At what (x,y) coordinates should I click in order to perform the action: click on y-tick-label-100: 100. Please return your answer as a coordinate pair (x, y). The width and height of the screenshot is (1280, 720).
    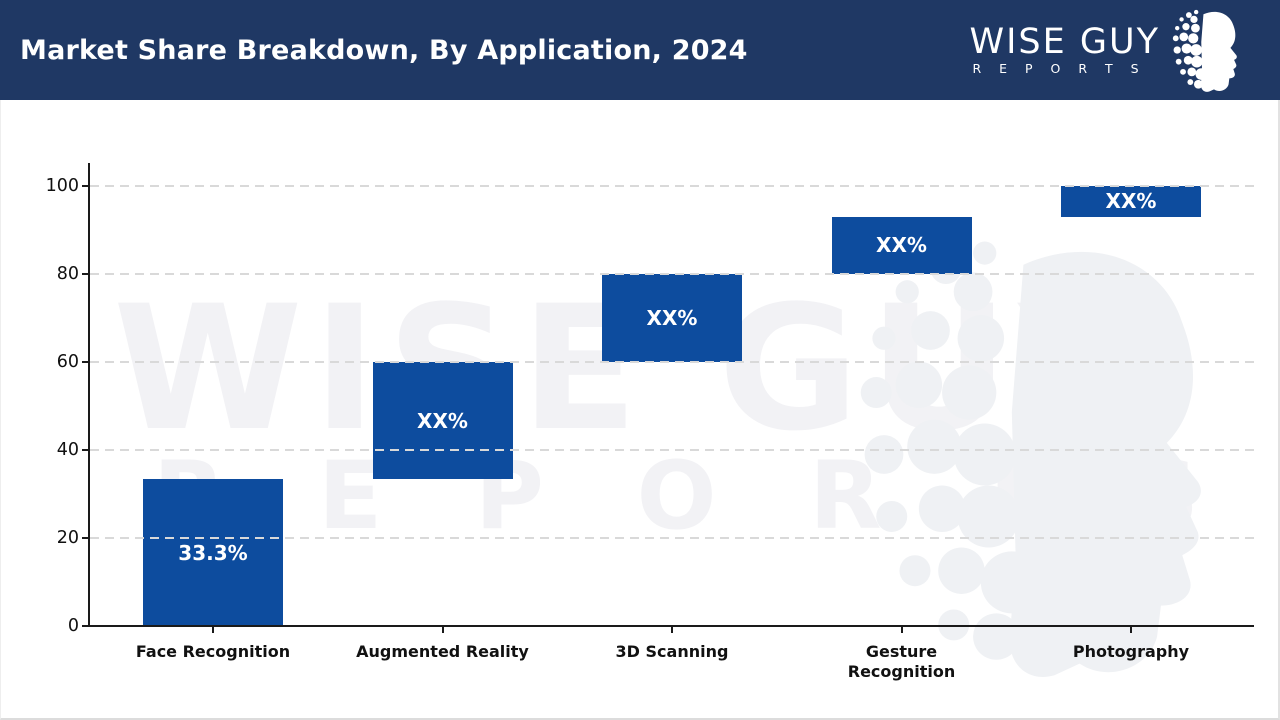
    Looking at the image, I should click on (62, 186).